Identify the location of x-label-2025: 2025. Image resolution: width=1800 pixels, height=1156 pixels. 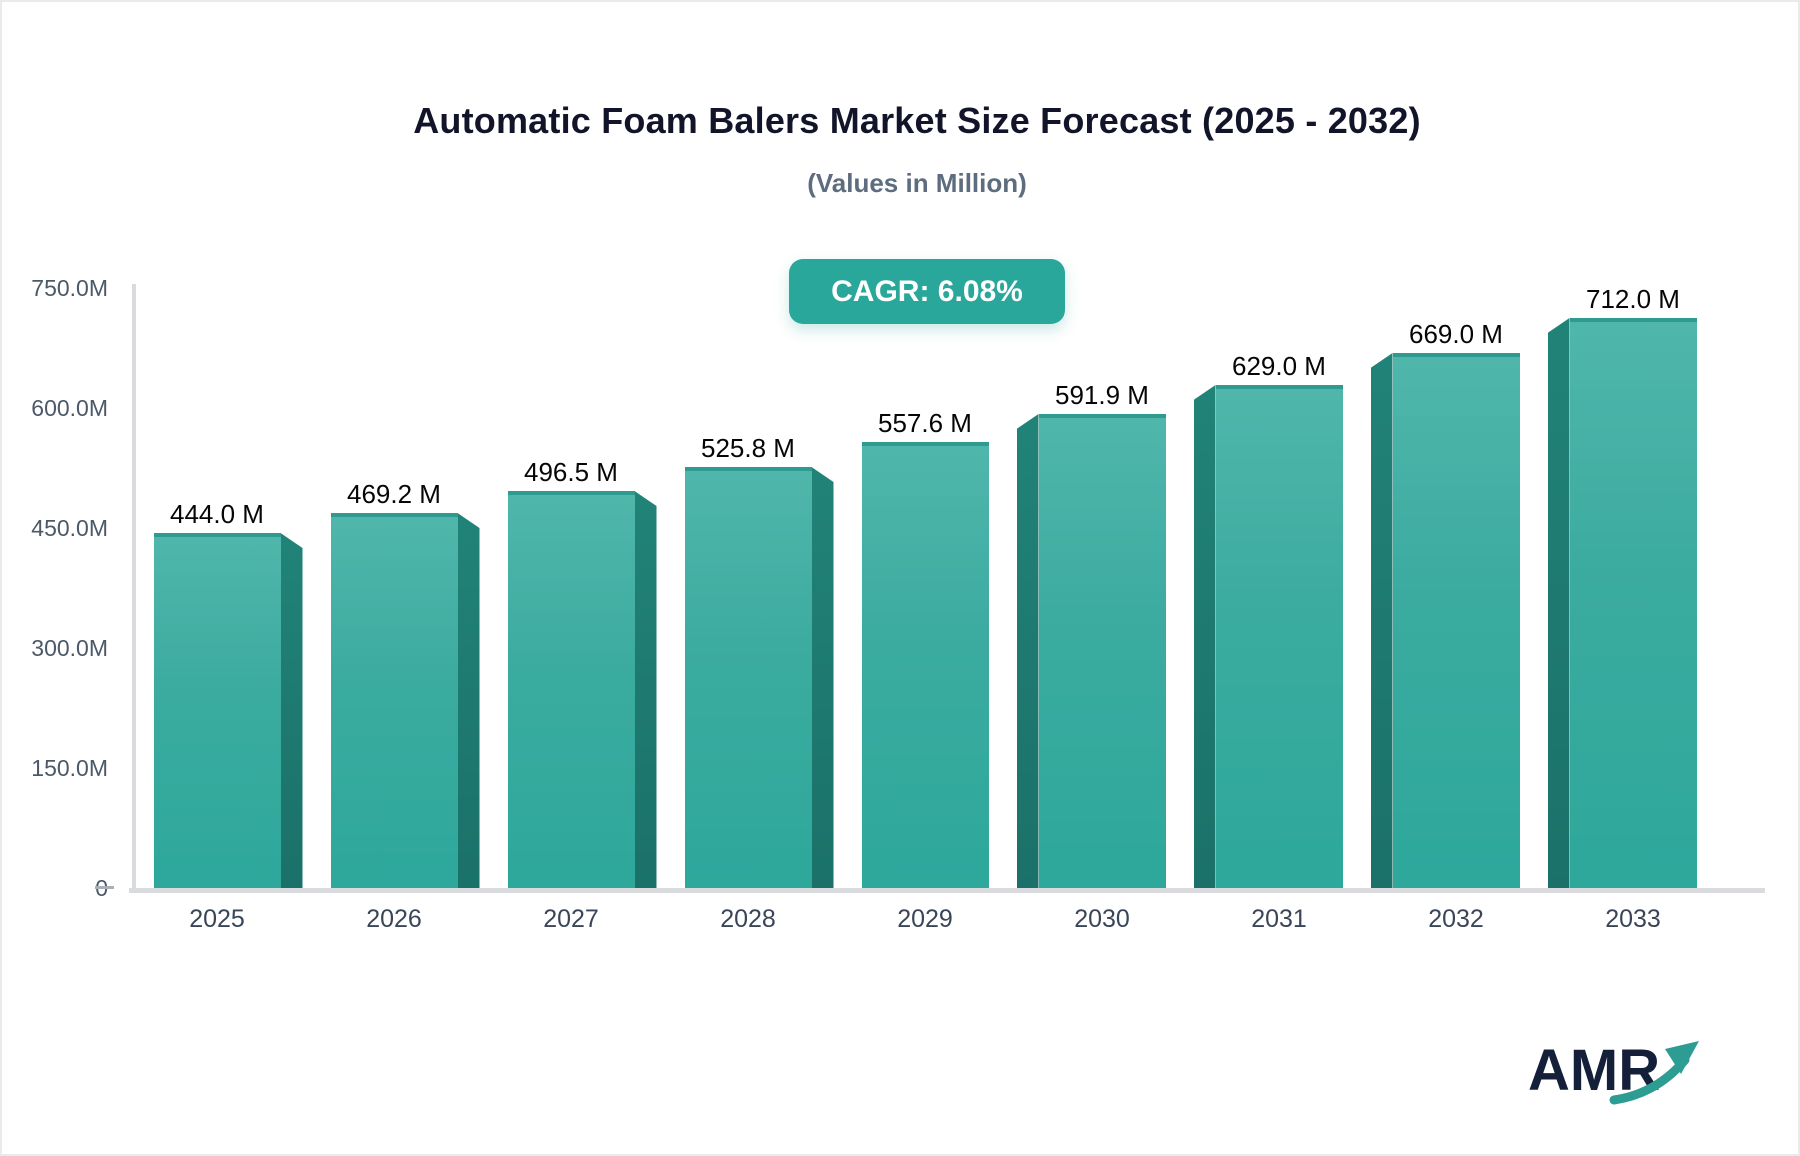
(217, 919).